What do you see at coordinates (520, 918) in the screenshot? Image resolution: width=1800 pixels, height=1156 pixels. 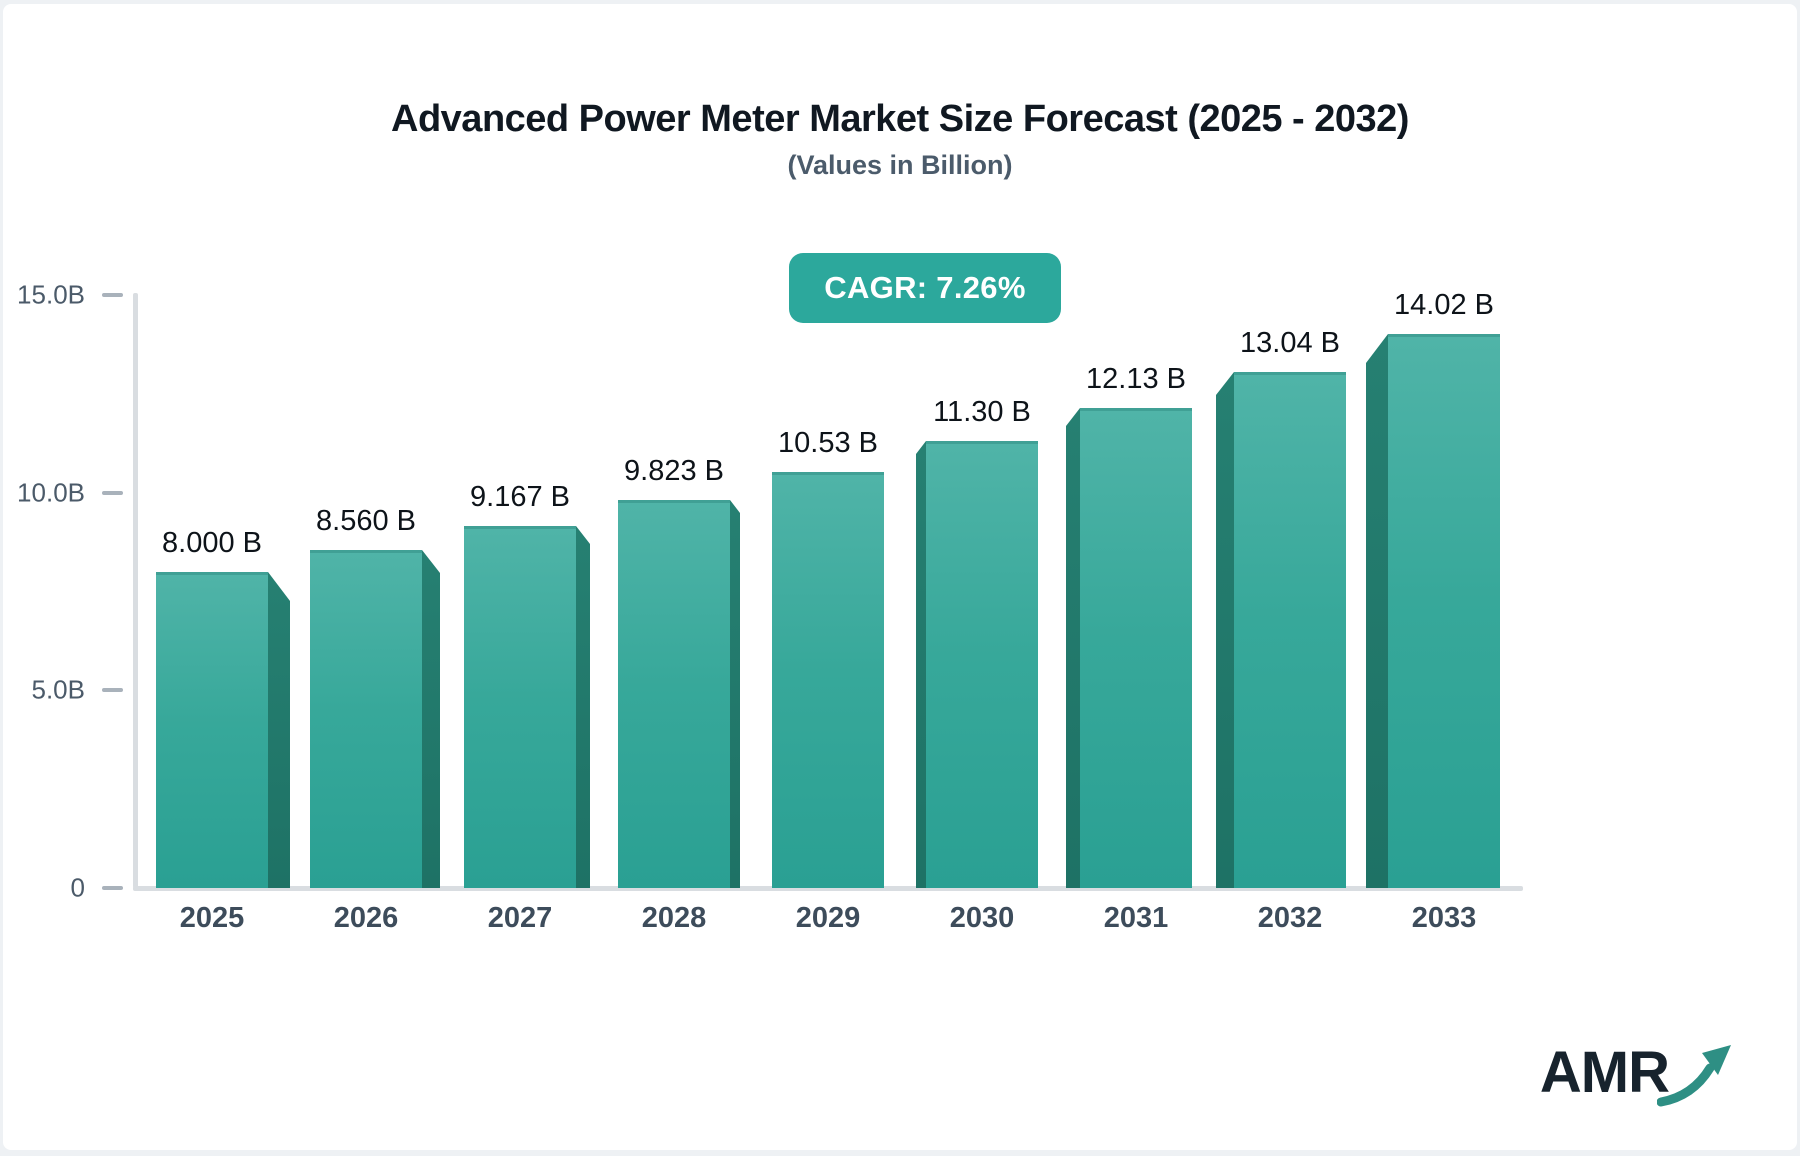 I see `x-axis-label-2027: 2027` at bounding box center [520, 918].